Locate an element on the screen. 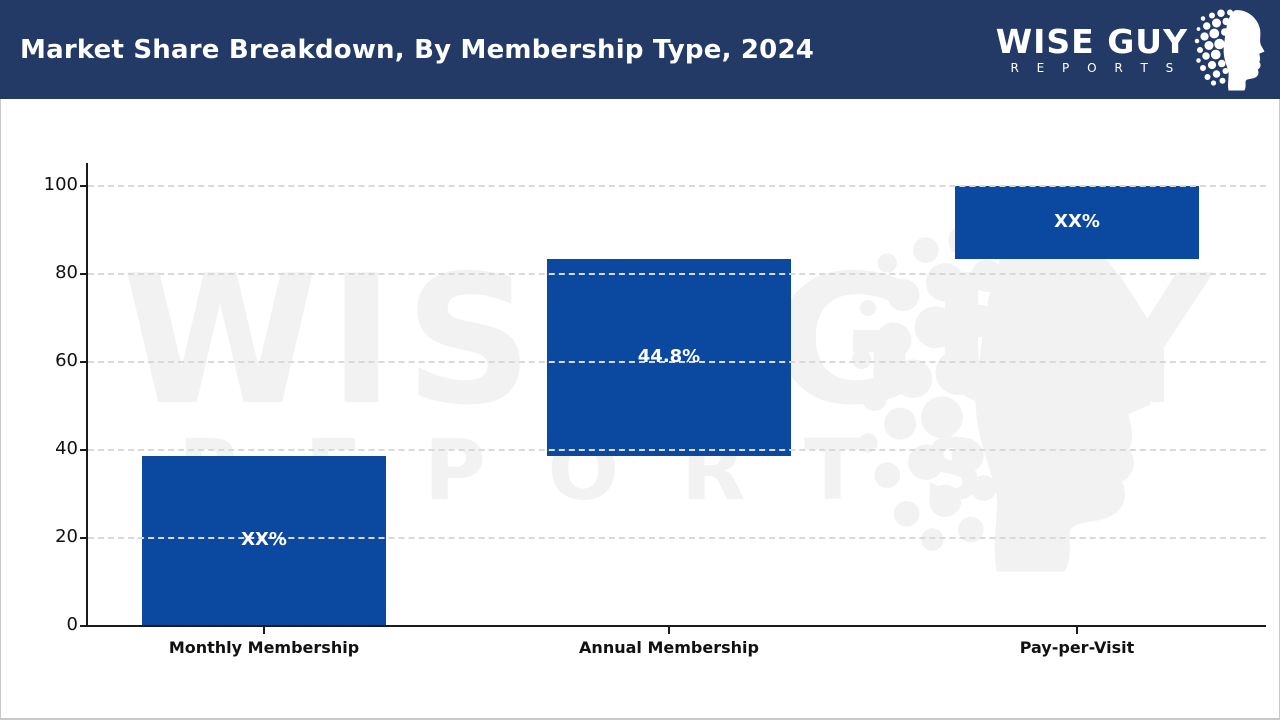 This screenshot has width=1280, height=720. logo-subtitle: R E P O R T S is located at coordinates (1095, 67).